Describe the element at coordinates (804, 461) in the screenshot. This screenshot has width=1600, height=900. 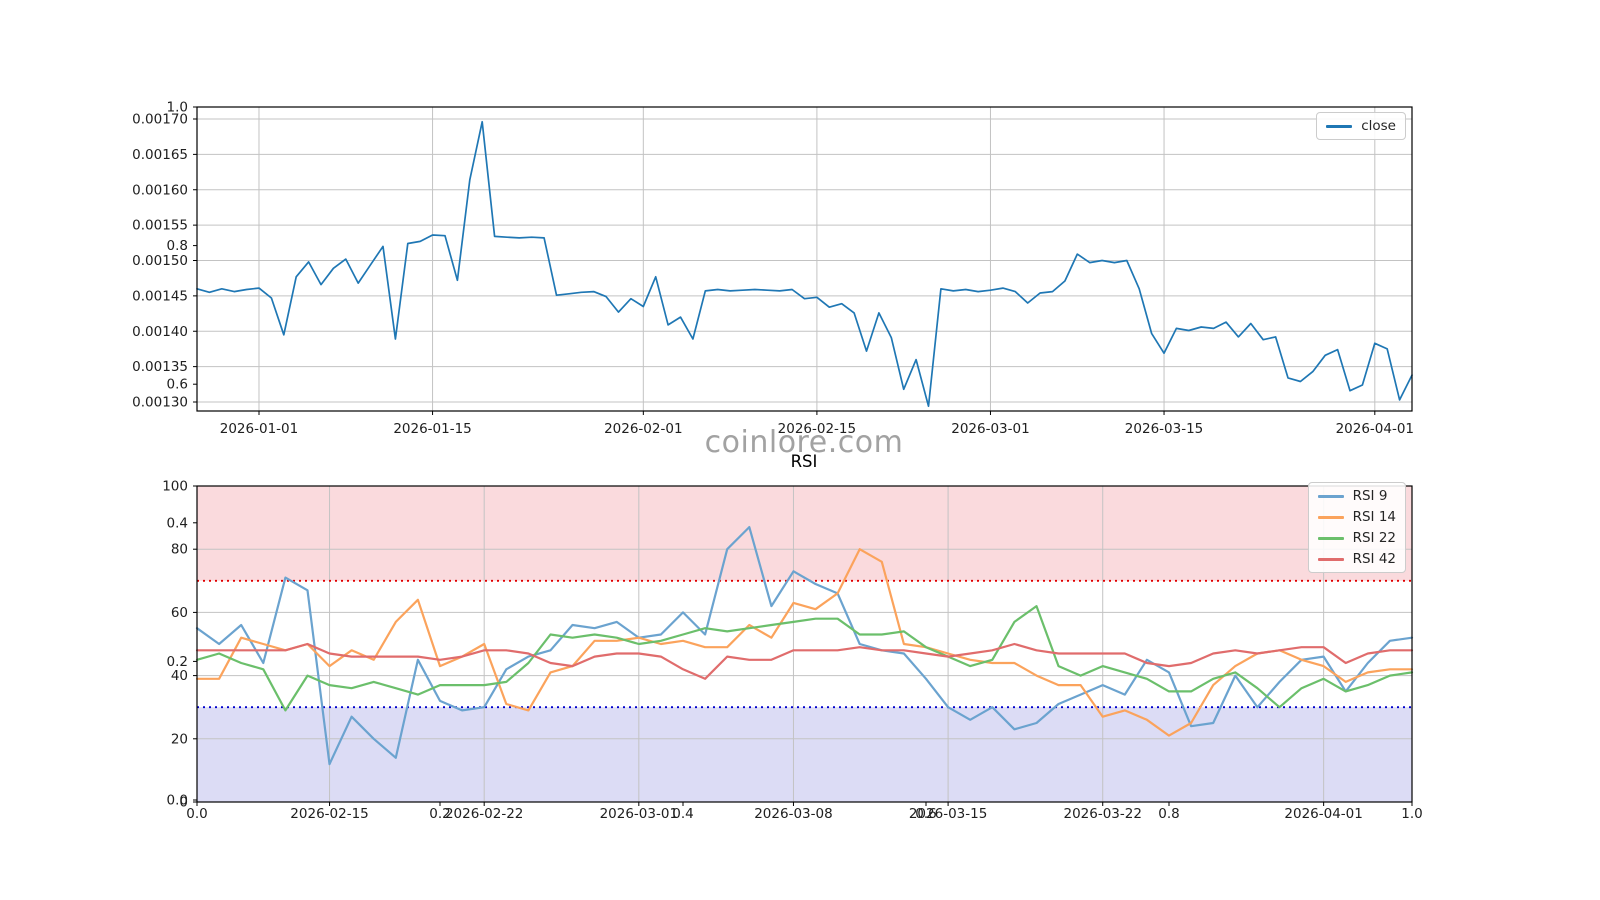
I see `rsi-chart-title: RSI` at that location.